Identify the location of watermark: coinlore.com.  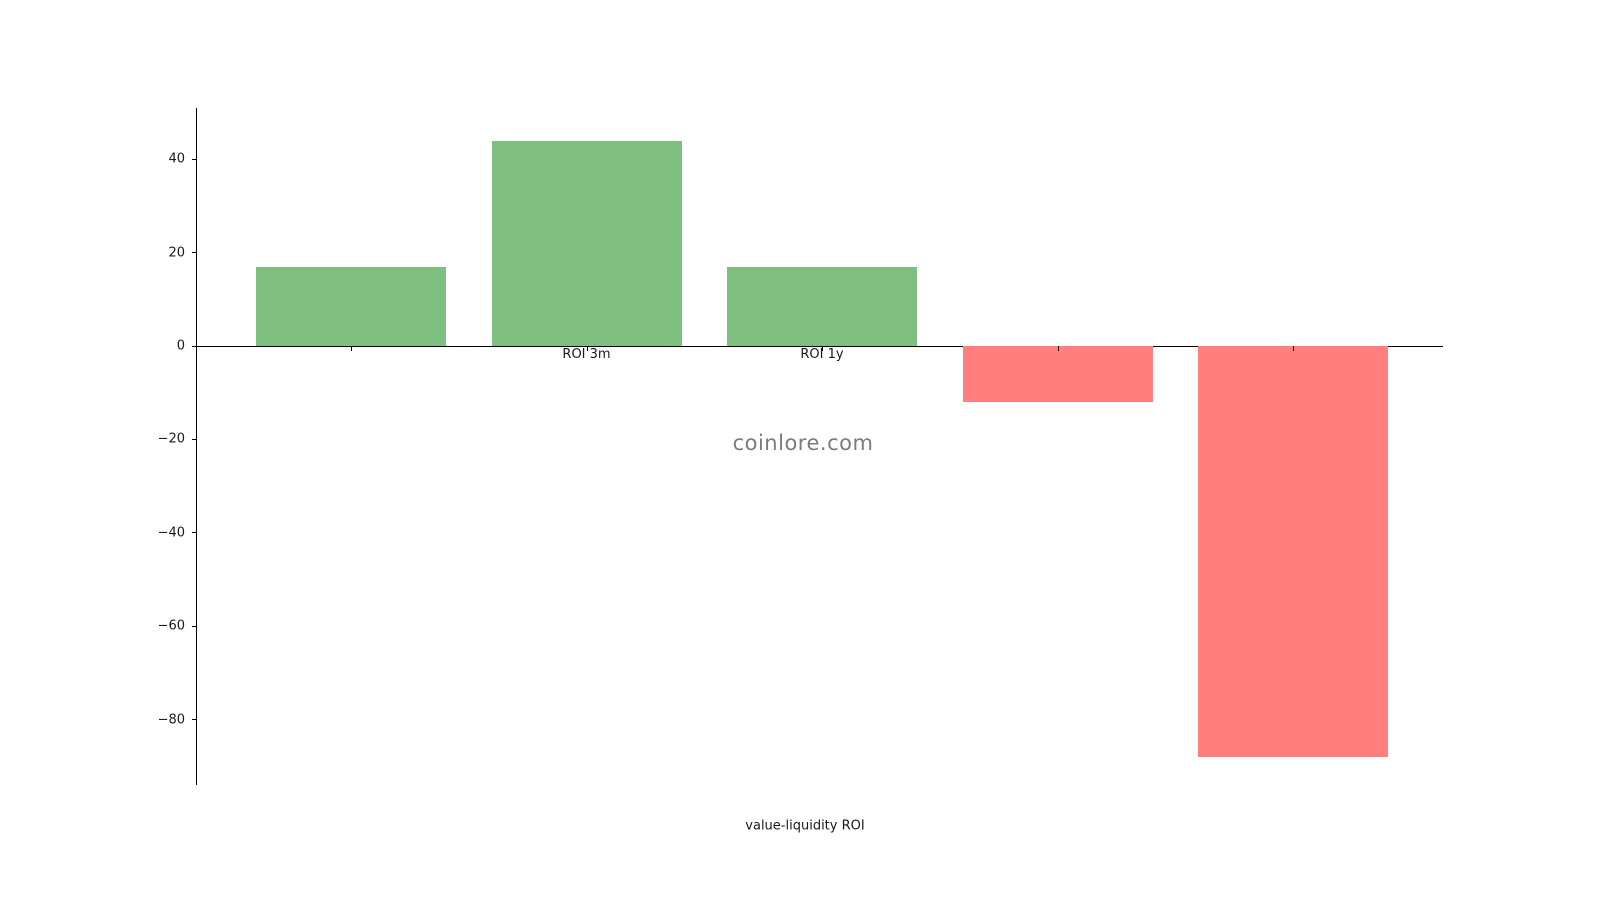
(803, 443).